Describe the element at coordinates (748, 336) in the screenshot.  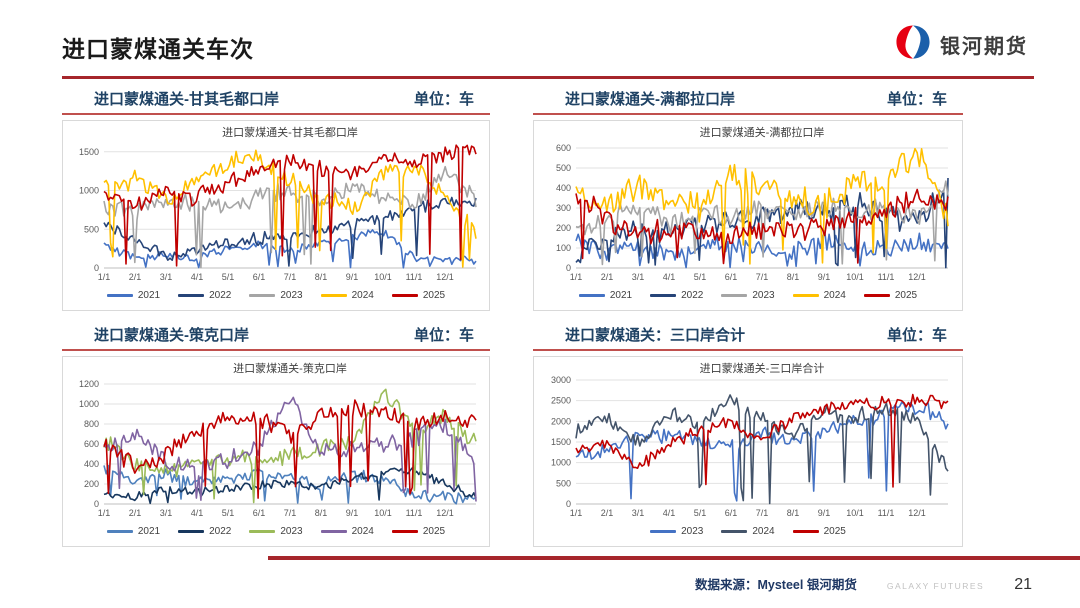
I see `section-header: 进口蒙煤通关：三口岸合计 单位：车` at that location.